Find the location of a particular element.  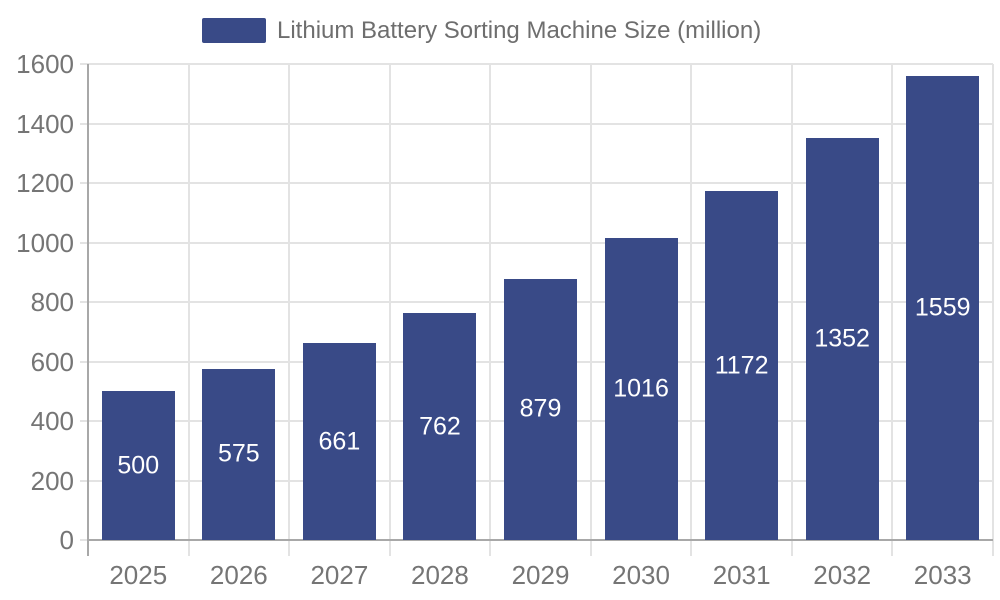

bar-value-label: 575 is located at coordinates (238, 453).